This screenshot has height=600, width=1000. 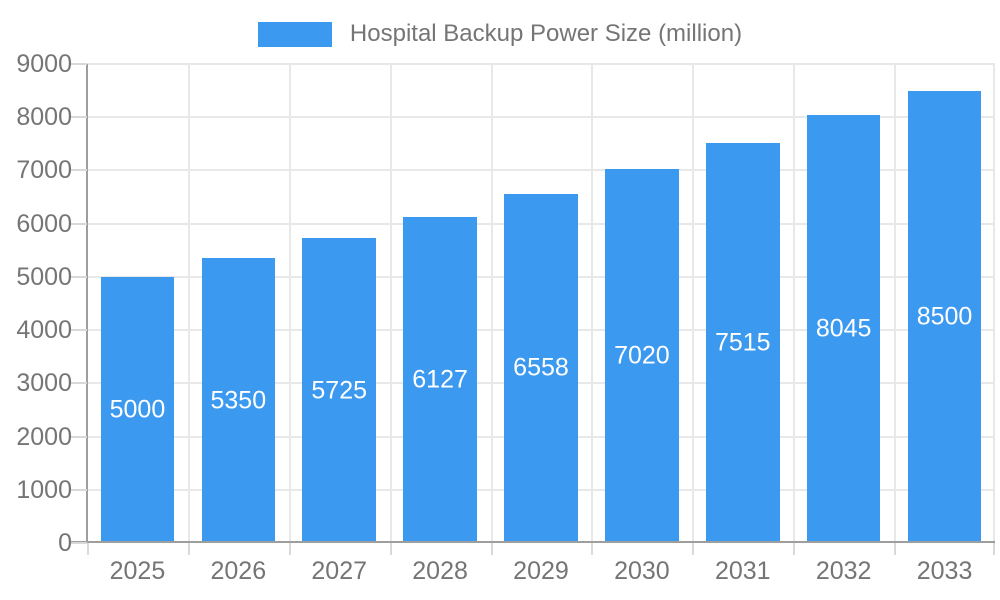 I want to click on legend-swatch, so click(x=294, y=34).